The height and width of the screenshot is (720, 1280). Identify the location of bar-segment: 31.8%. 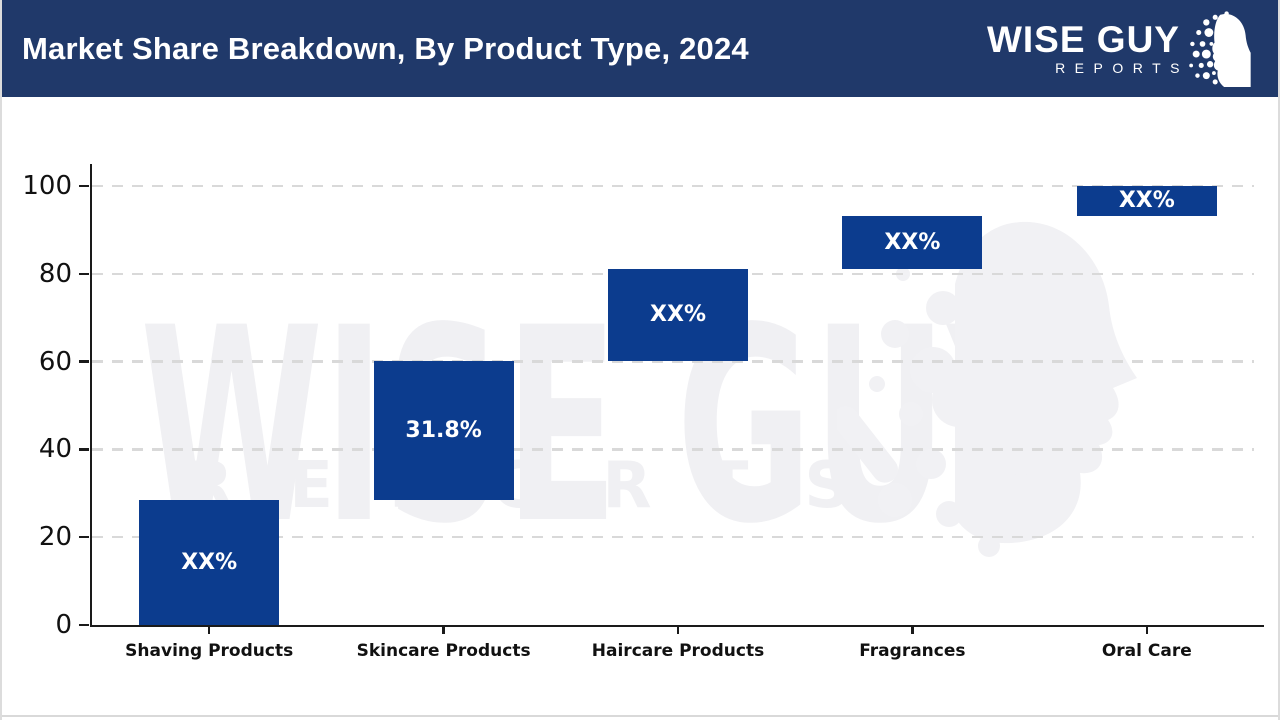
(443, 430).